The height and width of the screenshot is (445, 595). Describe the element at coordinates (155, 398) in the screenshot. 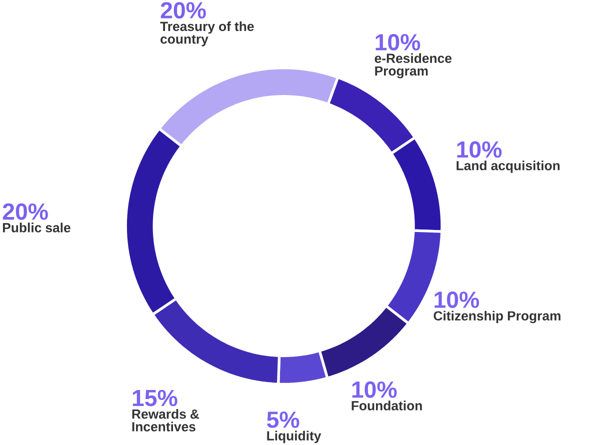

I see `data-label: 15%` at that location.